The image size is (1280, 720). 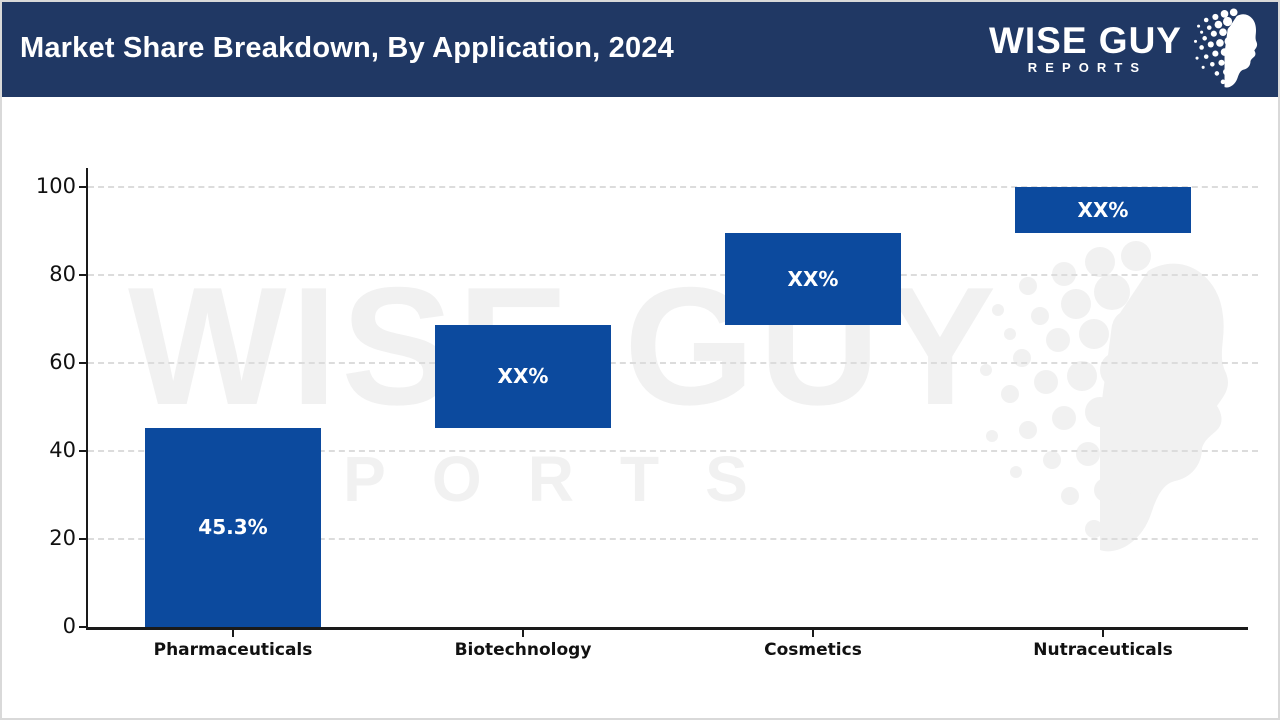 I want to click on y-tick-label: 0, so click(x=69, y=626).